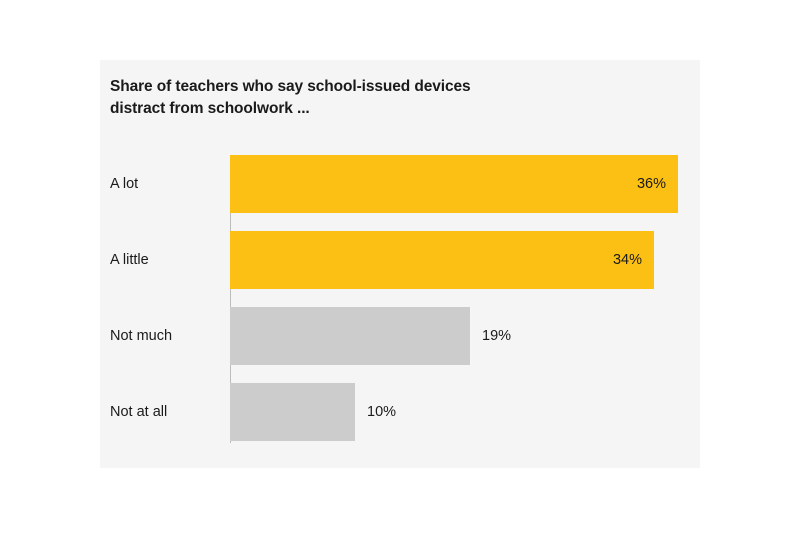 The height and width of the screenshot is (533, 800). Describe the element at coordinates (139, 412) in the screenshot. I see `bar-category-label: Not at all` at that location.